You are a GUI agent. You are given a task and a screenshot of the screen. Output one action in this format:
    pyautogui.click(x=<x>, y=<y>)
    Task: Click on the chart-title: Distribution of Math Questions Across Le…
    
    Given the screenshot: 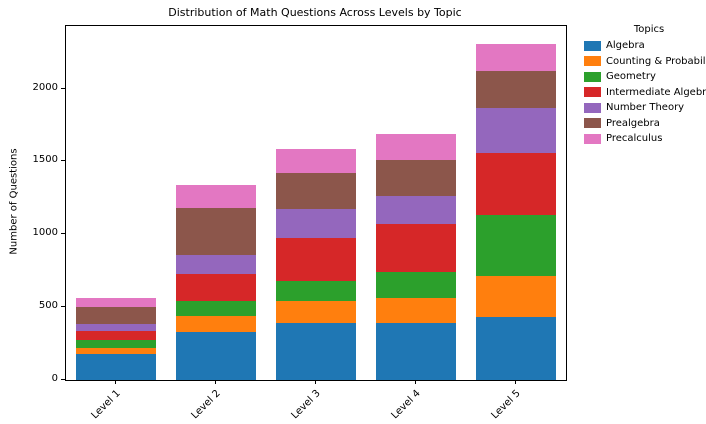 What is the action you would take?
    pyautogui.click(x=315, y=12)
    